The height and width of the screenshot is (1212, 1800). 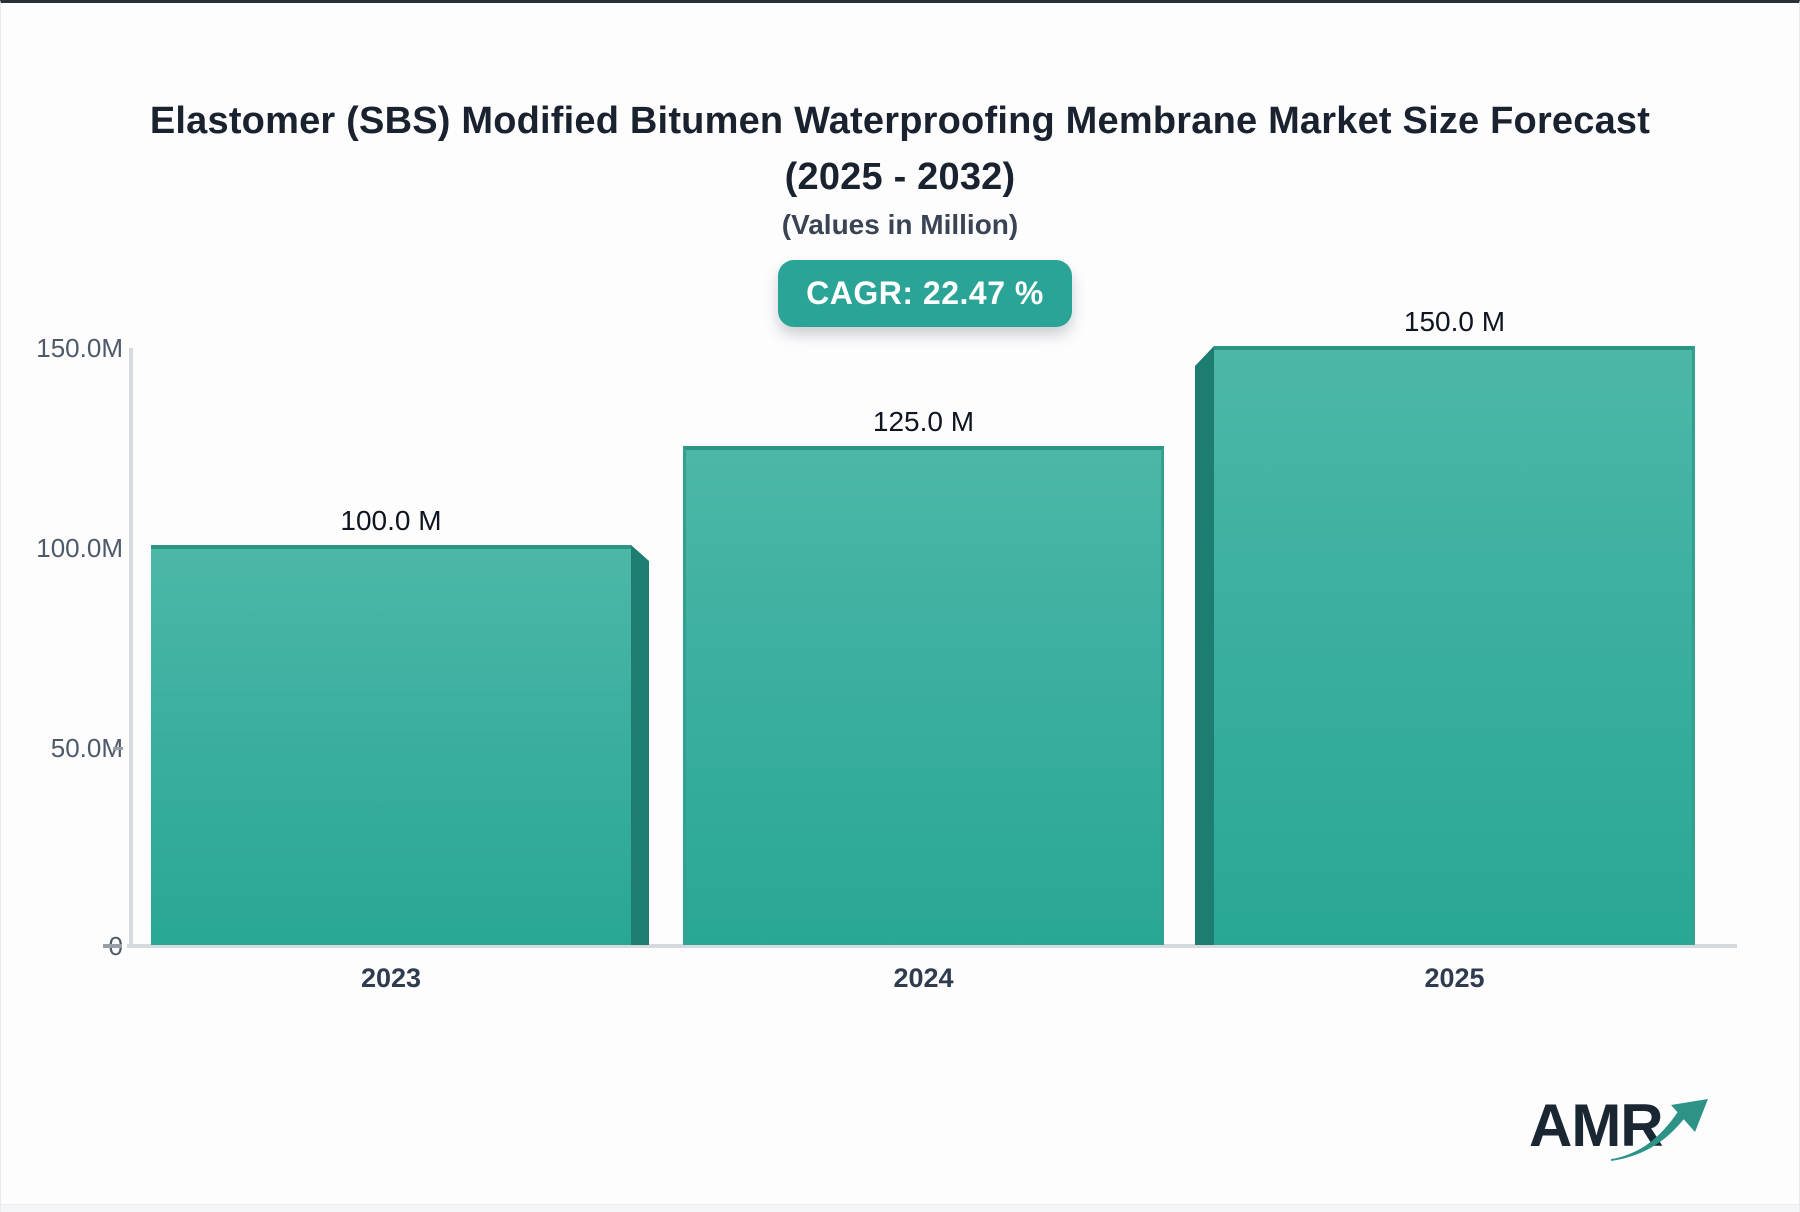 I want to click on bar-3d-side-2023, so click(x=640, y=745).